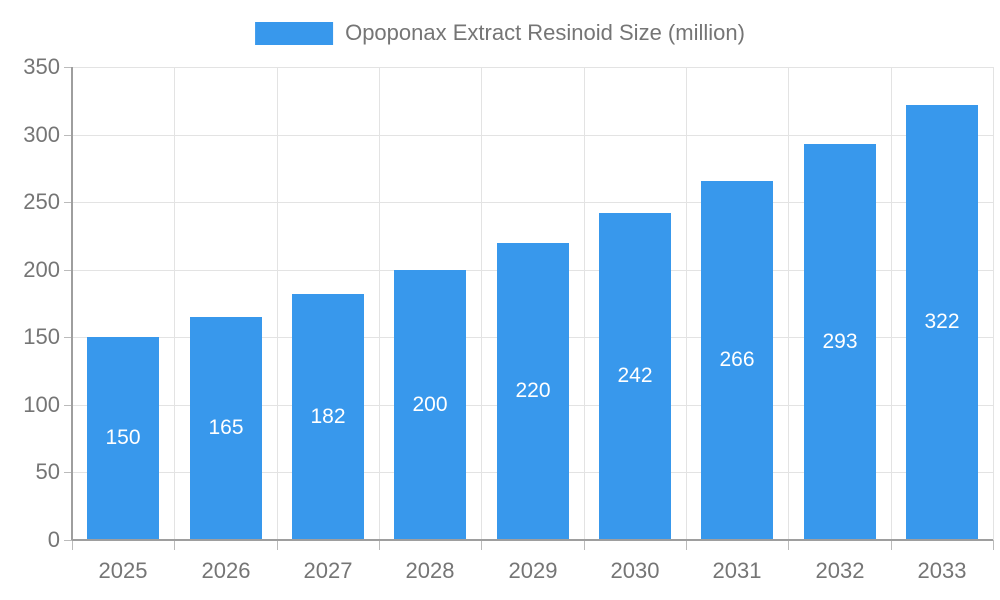 The image size is (1000, 600). I want to click on bar-2028: 200, so click(430, 404).